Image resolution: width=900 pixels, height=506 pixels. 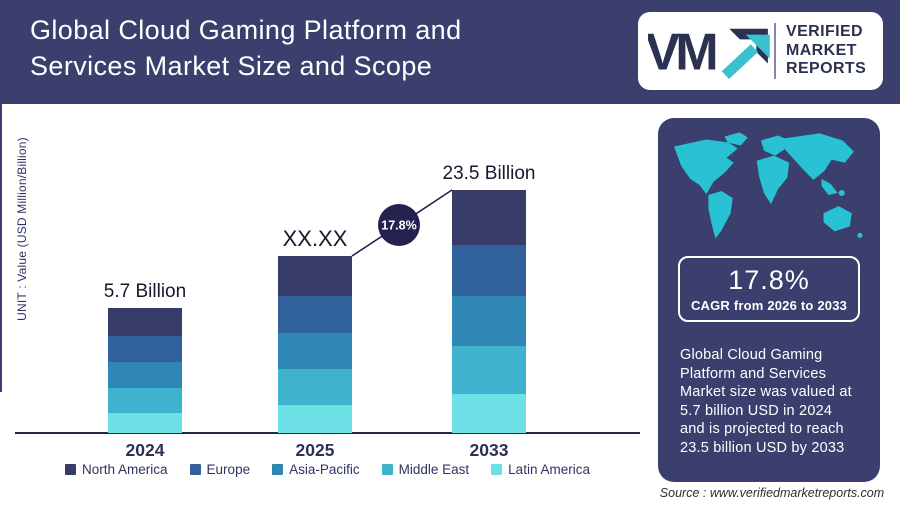 I want to click on map-africa-shape, so click(x=773, y=180).